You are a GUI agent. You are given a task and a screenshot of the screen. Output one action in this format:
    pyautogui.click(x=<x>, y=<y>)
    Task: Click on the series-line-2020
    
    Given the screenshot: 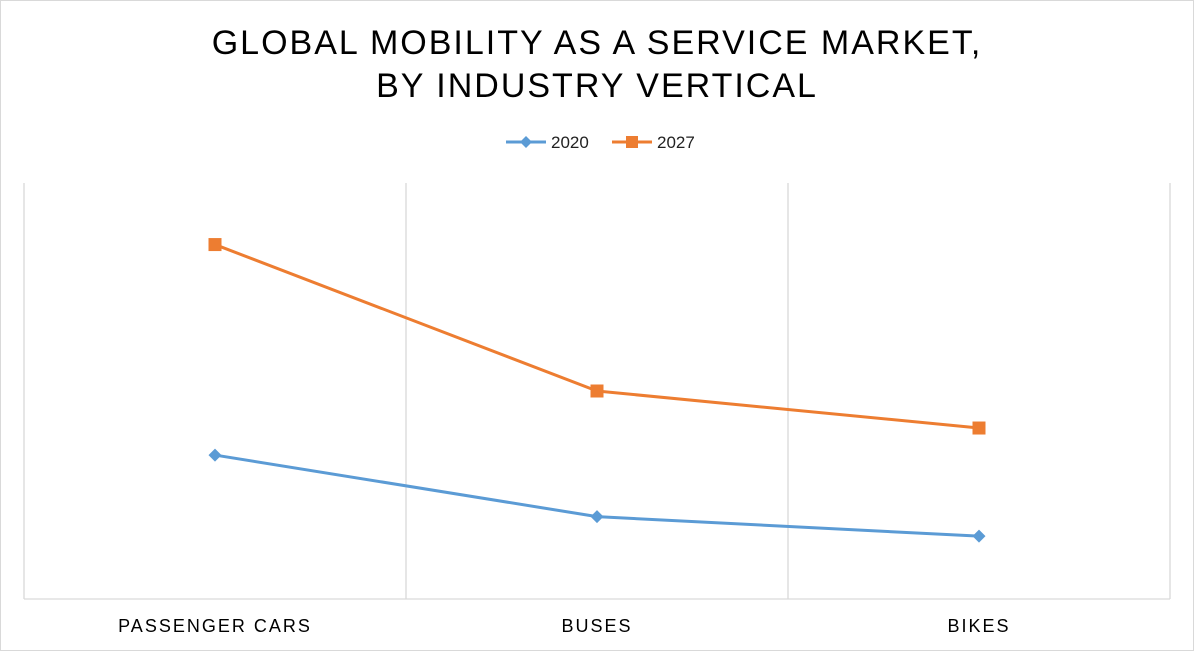 What is the action you would take?
    pyautogui.click(x=597, y=495)
    